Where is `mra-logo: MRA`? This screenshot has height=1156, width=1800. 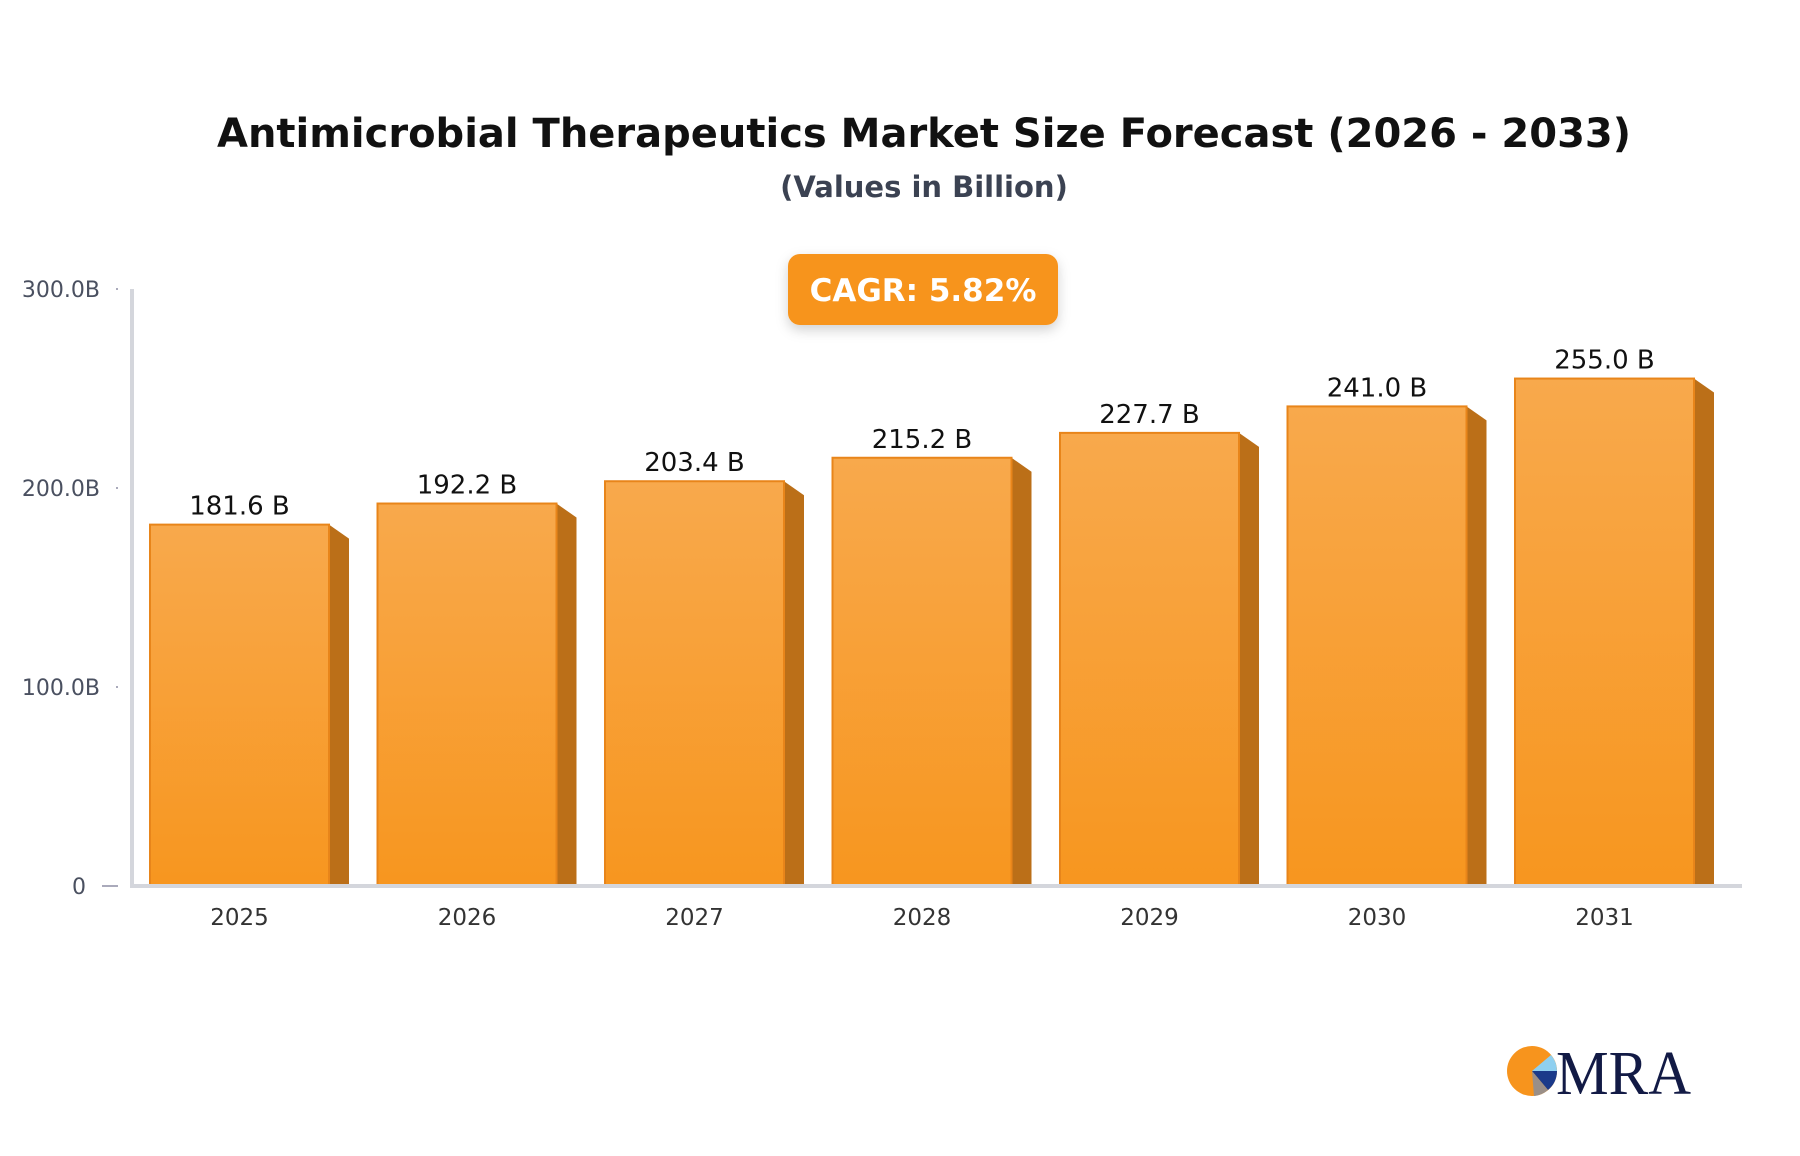 mra-logo: MRA is located at coordinates (1599, 1074).